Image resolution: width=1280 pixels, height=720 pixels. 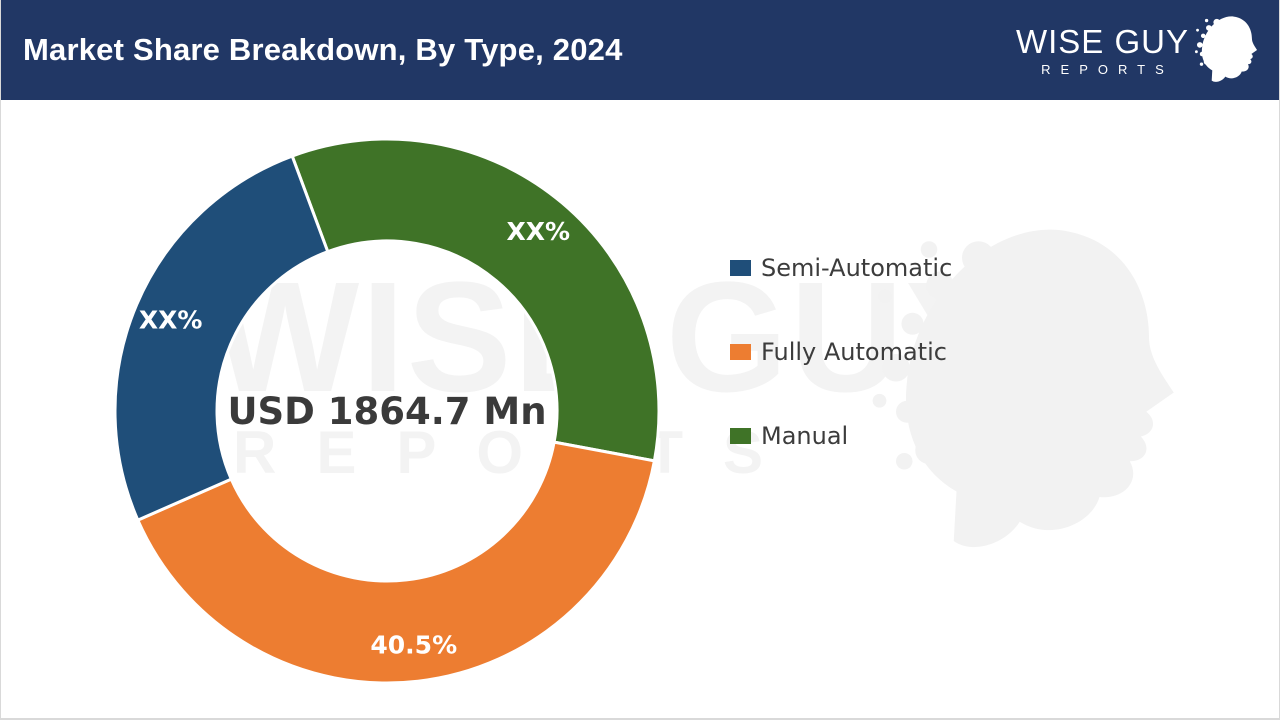 I want to click on slice-label-manual: XX%, so click(x=539, y=231).